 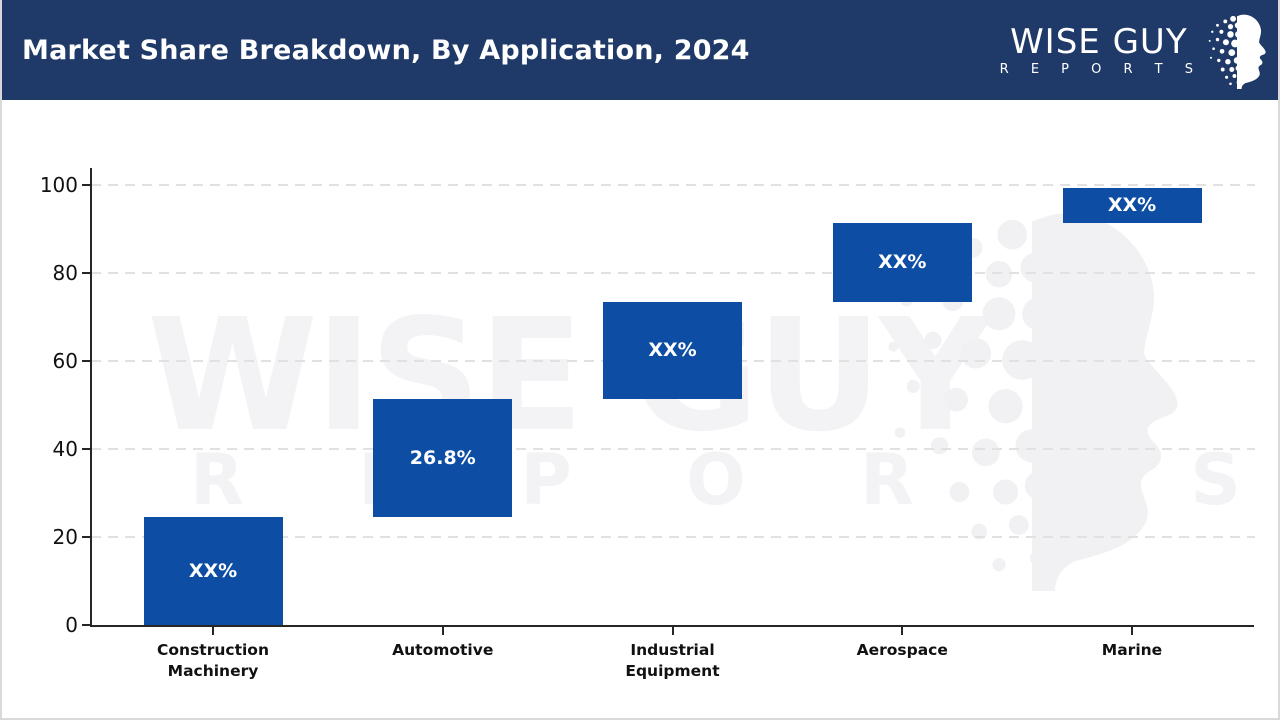 I want to click on gridline-y40, so click(x=672, y=449).